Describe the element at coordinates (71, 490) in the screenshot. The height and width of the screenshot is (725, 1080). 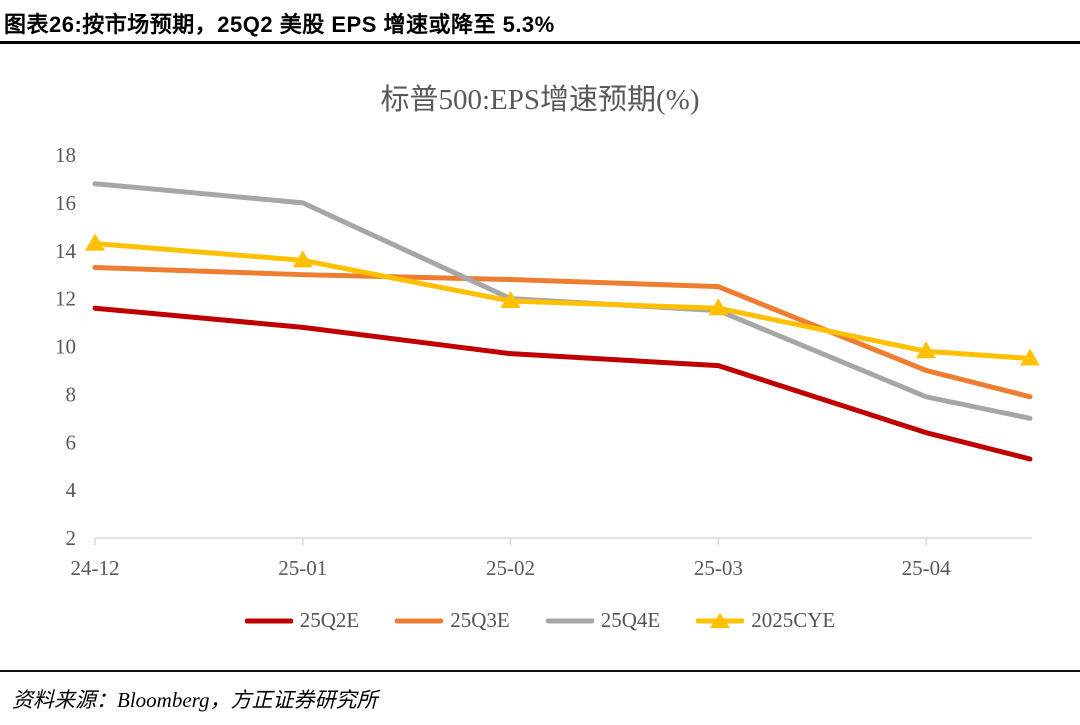
I see `y-axis-tick-label: 4` at that location.